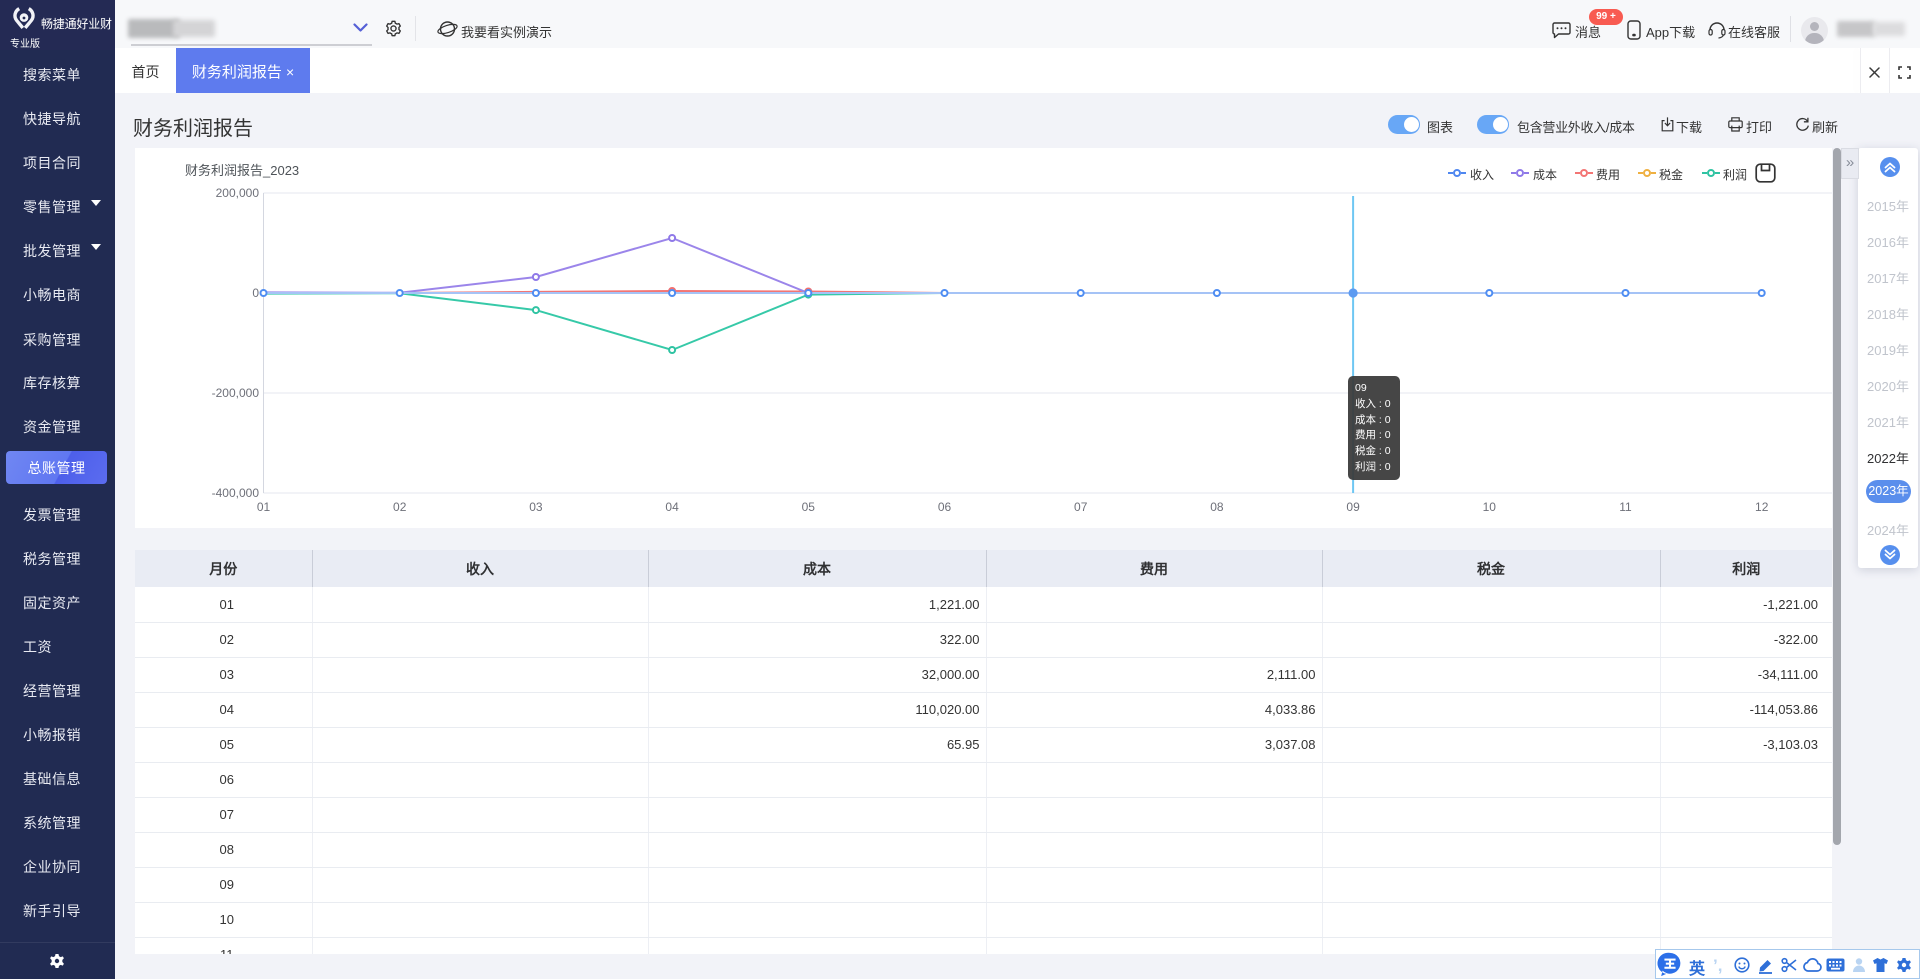  Describe the element at coordinates (236, 393) in the screenshot. I see `svg-text: -200,000` at that location.